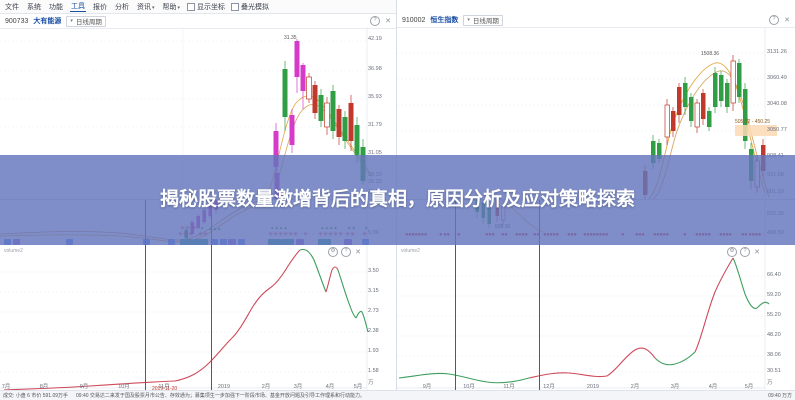 The width and height of the screenshot is (795, 400). Describe the element at coordinates (211, 7) in the screenshot. I see `checkbox-show-coordinates-label: 显示坐标` at that location.